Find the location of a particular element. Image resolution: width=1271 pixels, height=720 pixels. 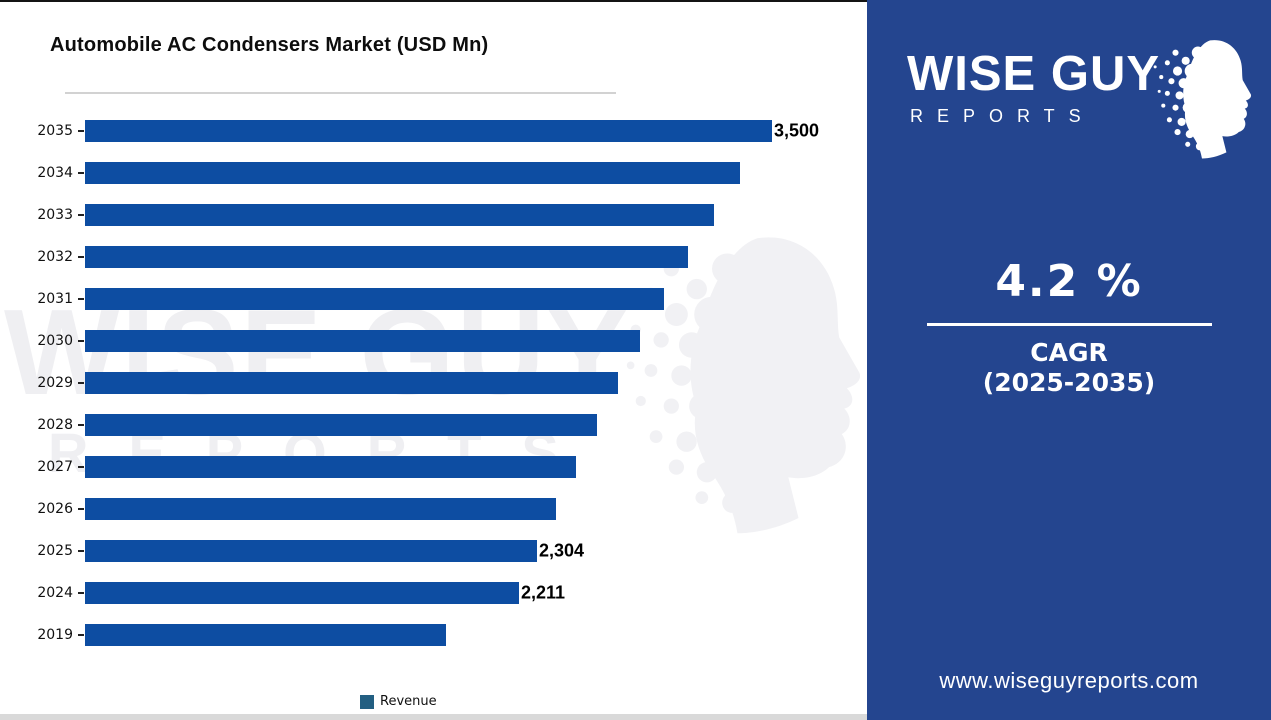

bar-row-2026: 2026 is located at coordinates (433, 509).